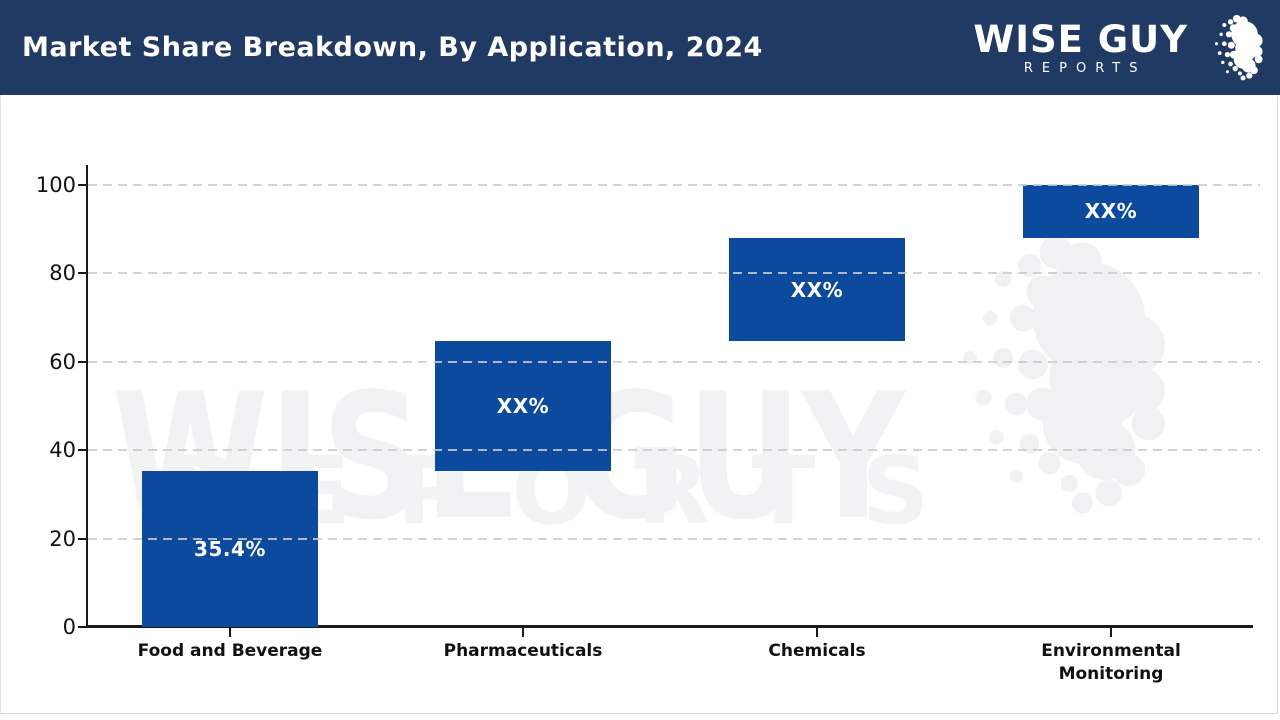  I want to click on x-axis-line, so click(669, 626).